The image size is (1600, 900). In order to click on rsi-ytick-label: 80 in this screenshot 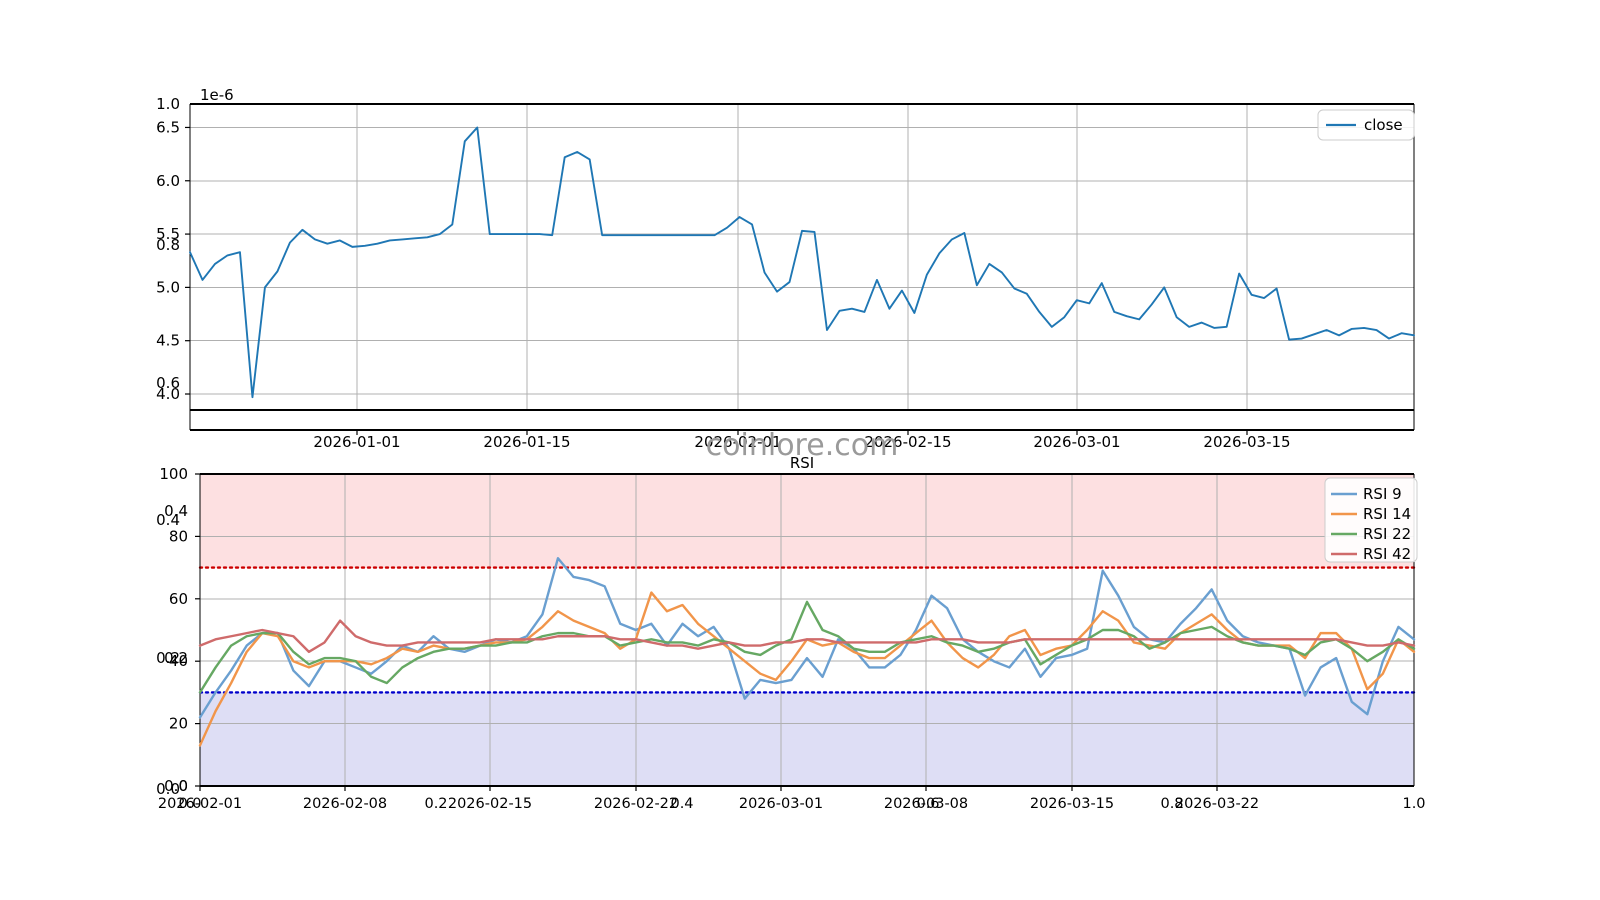, I will do `click(178, 536)`.